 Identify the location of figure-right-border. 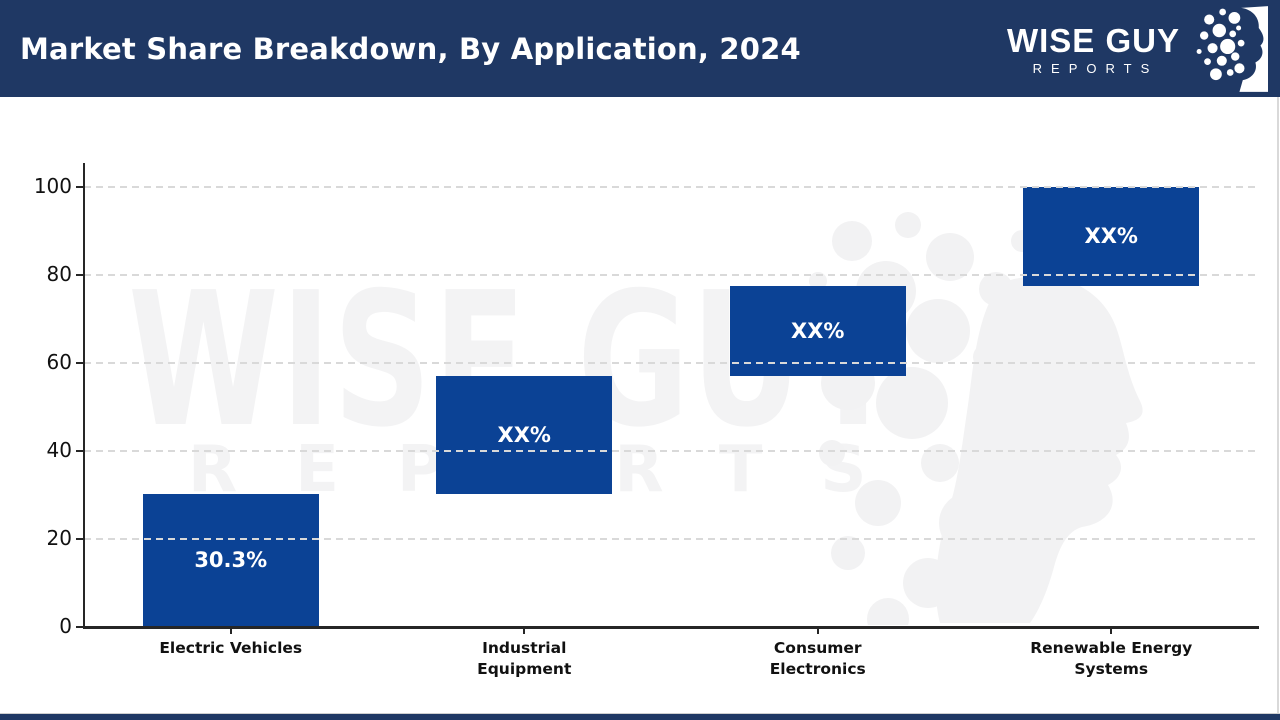
(1278, 405).